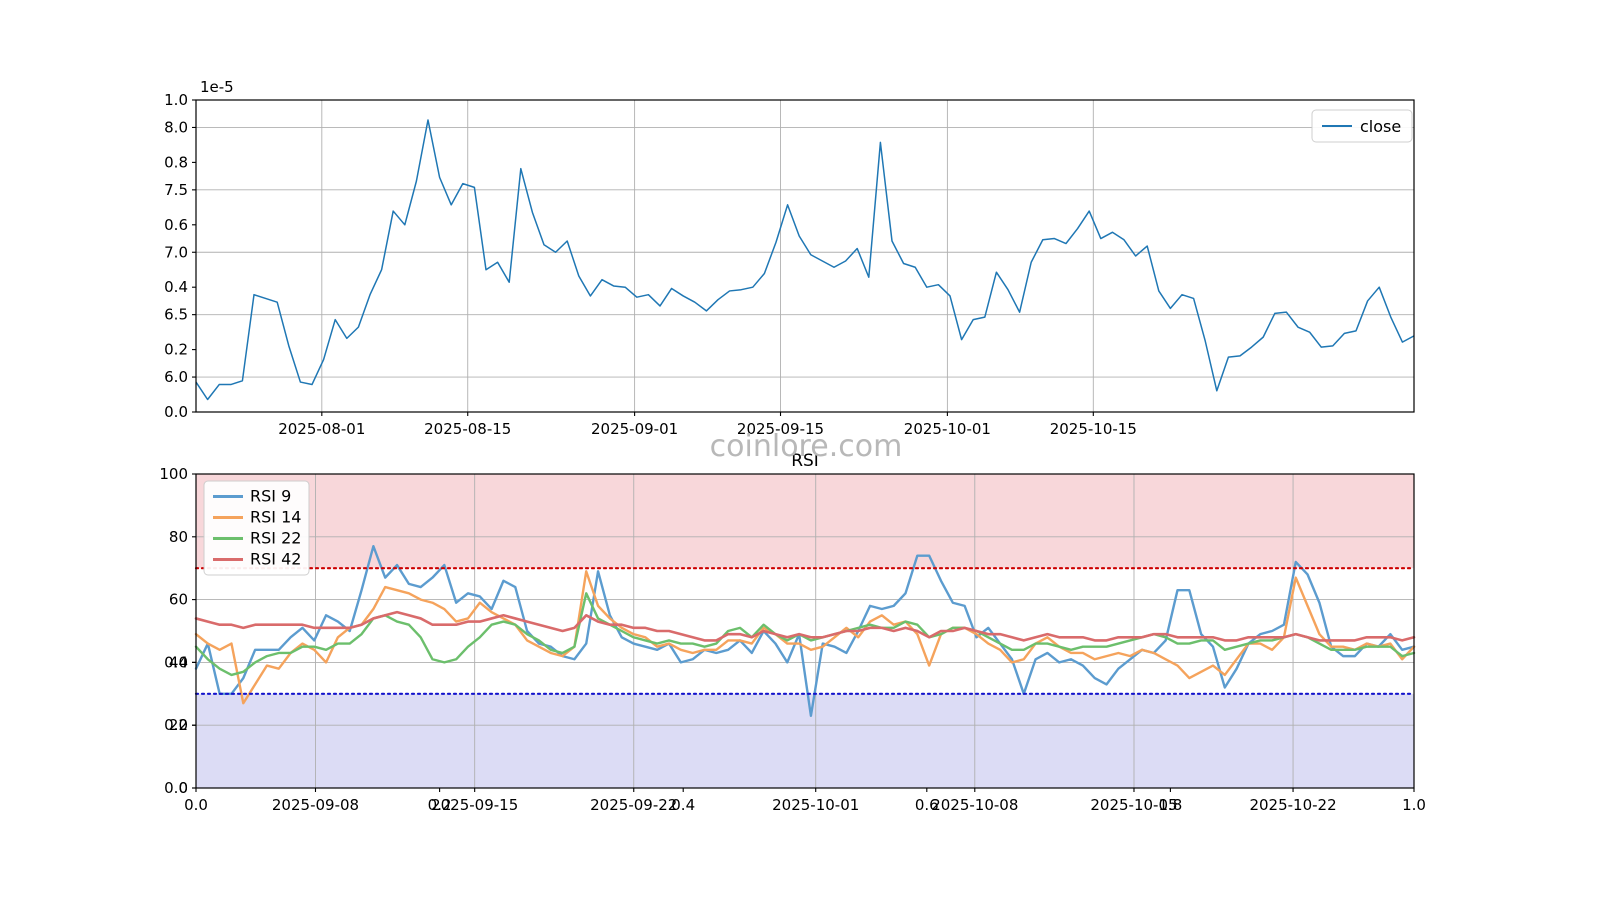  Describe the element at coordinates (815, 805) in the screenshot. I see `rsi-xtick-label: 2025-10-01` at that location.